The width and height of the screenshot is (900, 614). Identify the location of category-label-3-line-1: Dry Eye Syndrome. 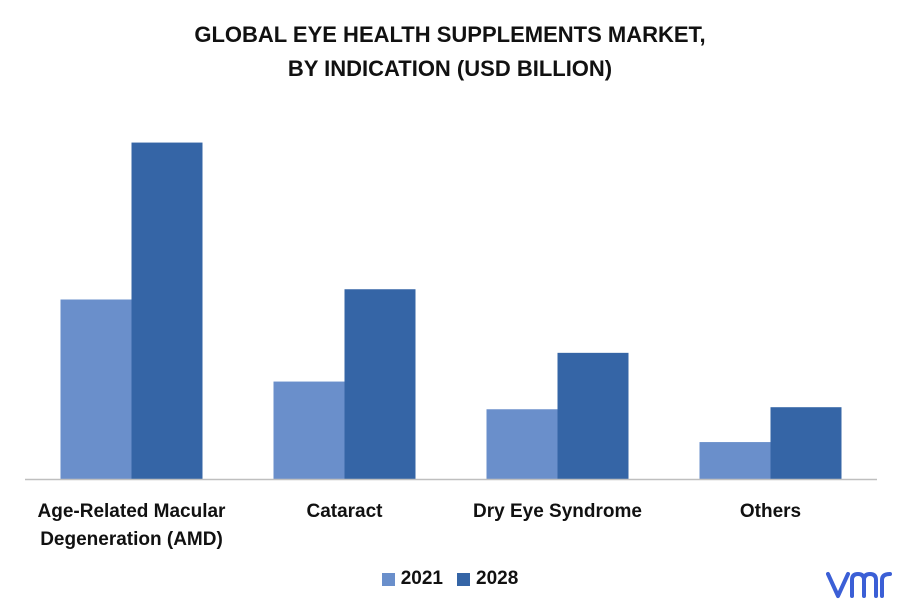
(557, 511).